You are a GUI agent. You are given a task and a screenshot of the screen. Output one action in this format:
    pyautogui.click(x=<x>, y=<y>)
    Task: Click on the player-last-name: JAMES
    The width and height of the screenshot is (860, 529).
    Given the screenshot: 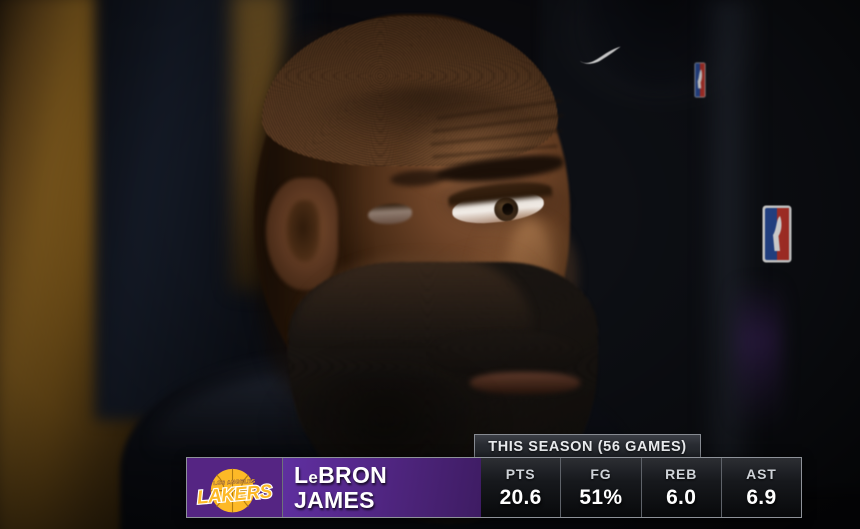 What is the action you would take?
    pyautogui.click(x=334, y=499)
    